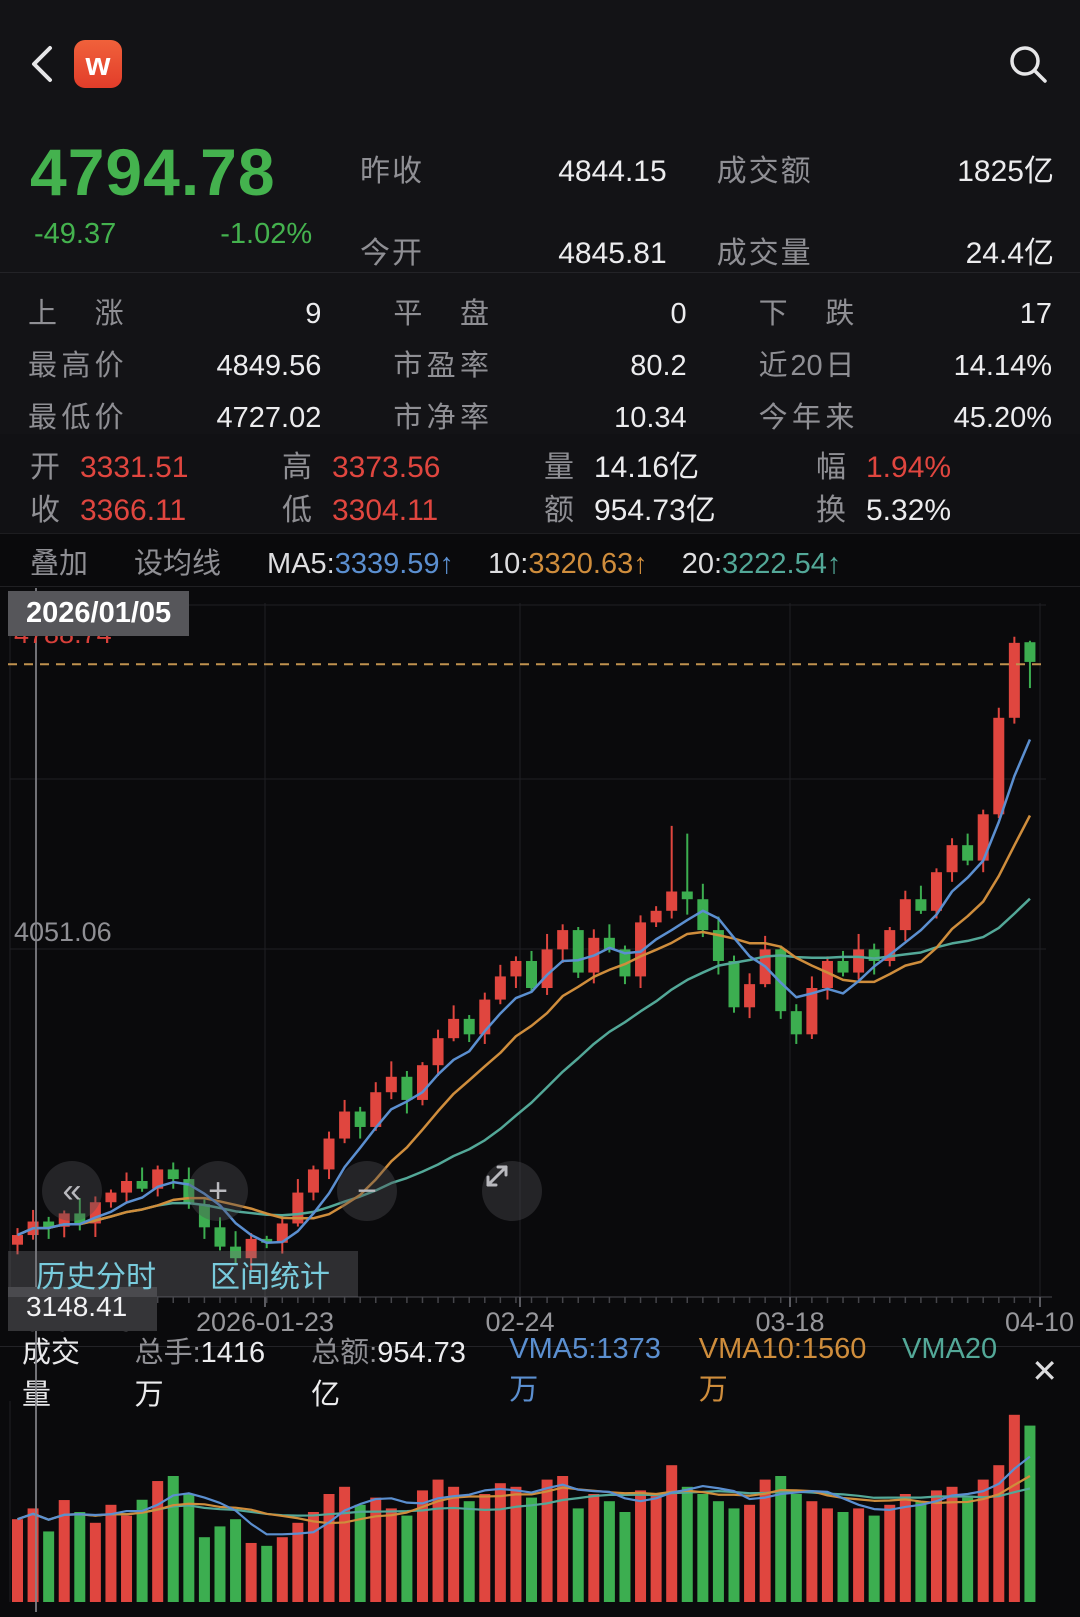 The width and height of the screenshot is (1080, 1617). Describe the element at coordinates (98, 64) in the screenshot. I see `wind-logo: w` at that location.